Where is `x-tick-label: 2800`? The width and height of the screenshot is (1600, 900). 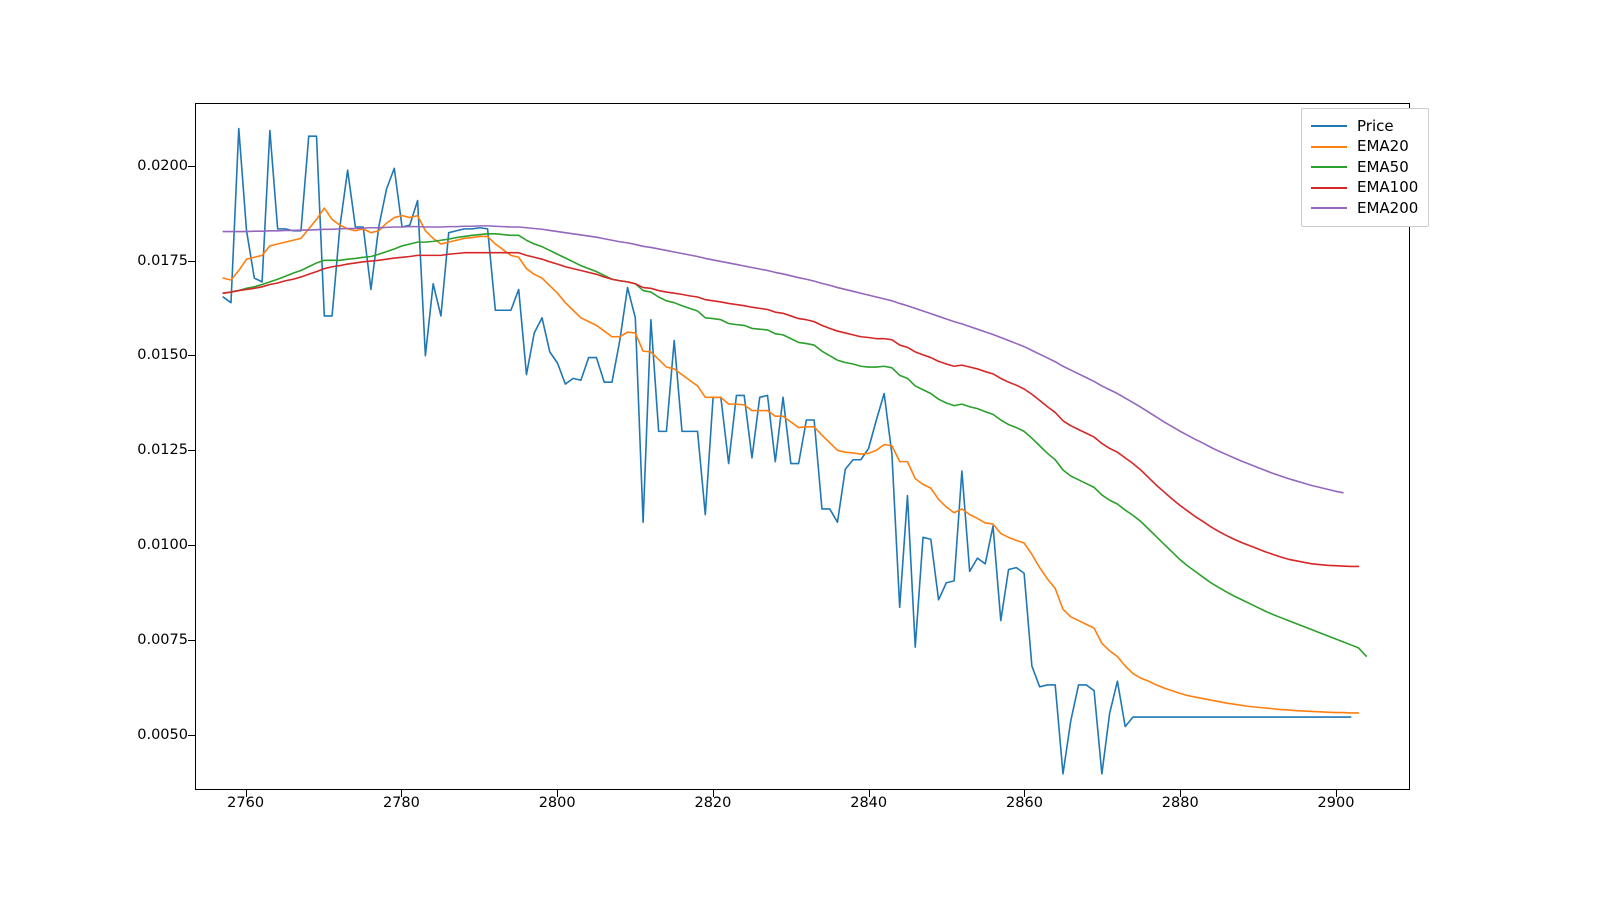
x-tick-label: 2800 is located at coordinates (557, 803).